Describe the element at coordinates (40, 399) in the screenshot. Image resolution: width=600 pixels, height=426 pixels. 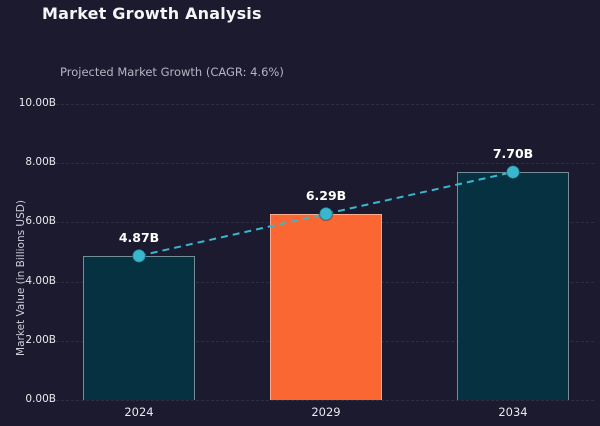
I see `y-tick-label: 0.00B` at that location.